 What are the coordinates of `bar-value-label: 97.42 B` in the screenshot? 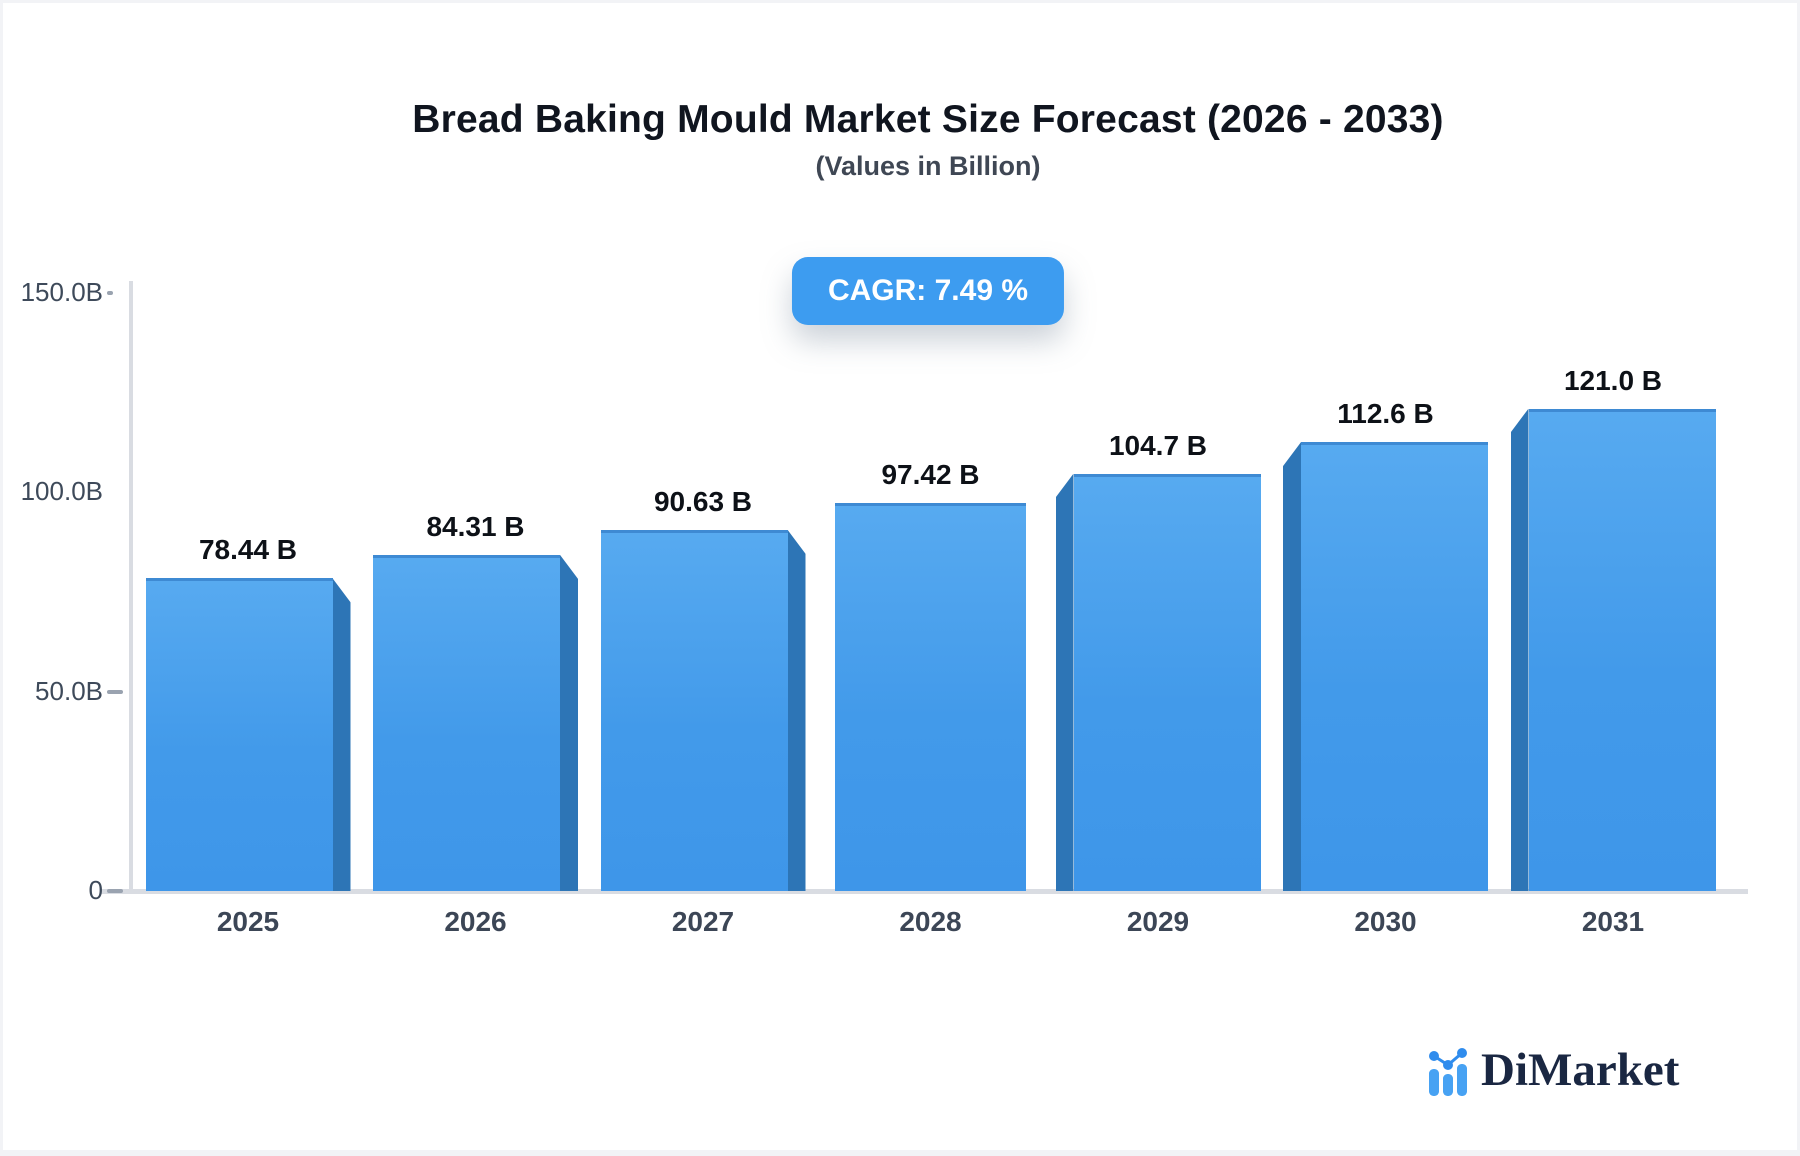 It's located at (930, 474).